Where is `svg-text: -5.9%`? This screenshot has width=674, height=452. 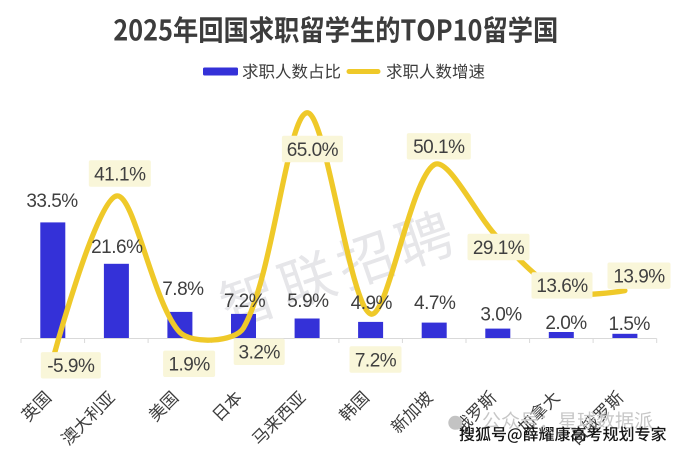
svg-text: -5.9% is located at coordinates (71, 366).